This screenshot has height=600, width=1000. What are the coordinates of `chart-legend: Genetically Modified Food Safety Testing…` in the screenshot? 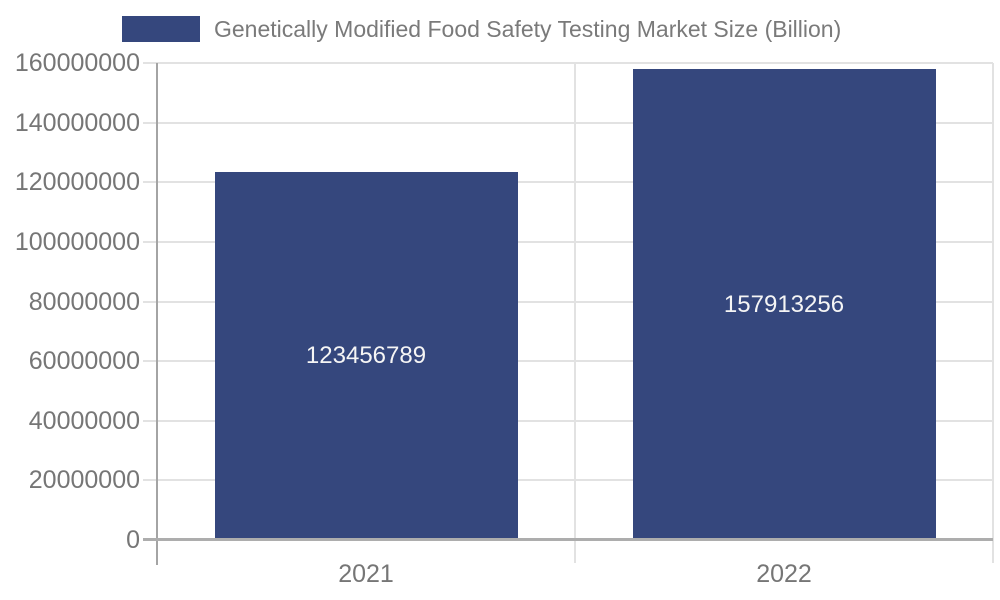 It's located at (481, 29).